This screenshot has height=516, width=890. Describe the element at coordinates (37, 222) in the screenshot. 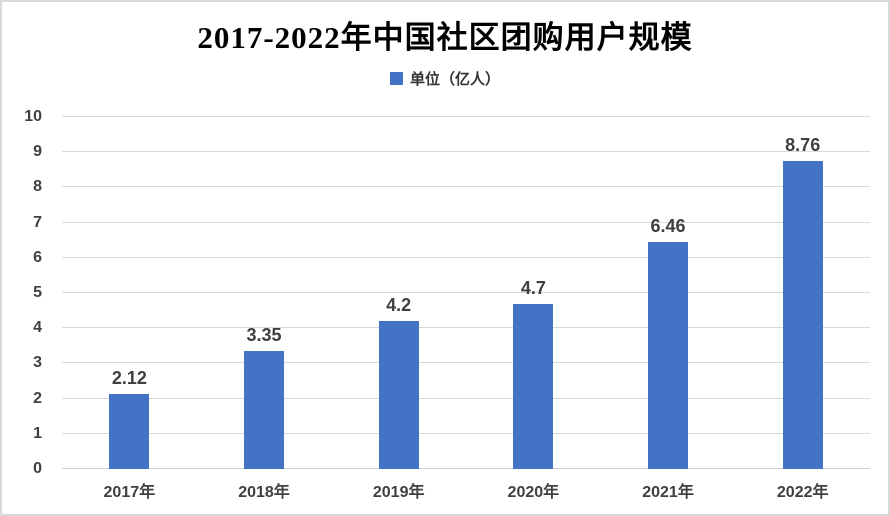

I see `y-tick-label: 7` at that location.